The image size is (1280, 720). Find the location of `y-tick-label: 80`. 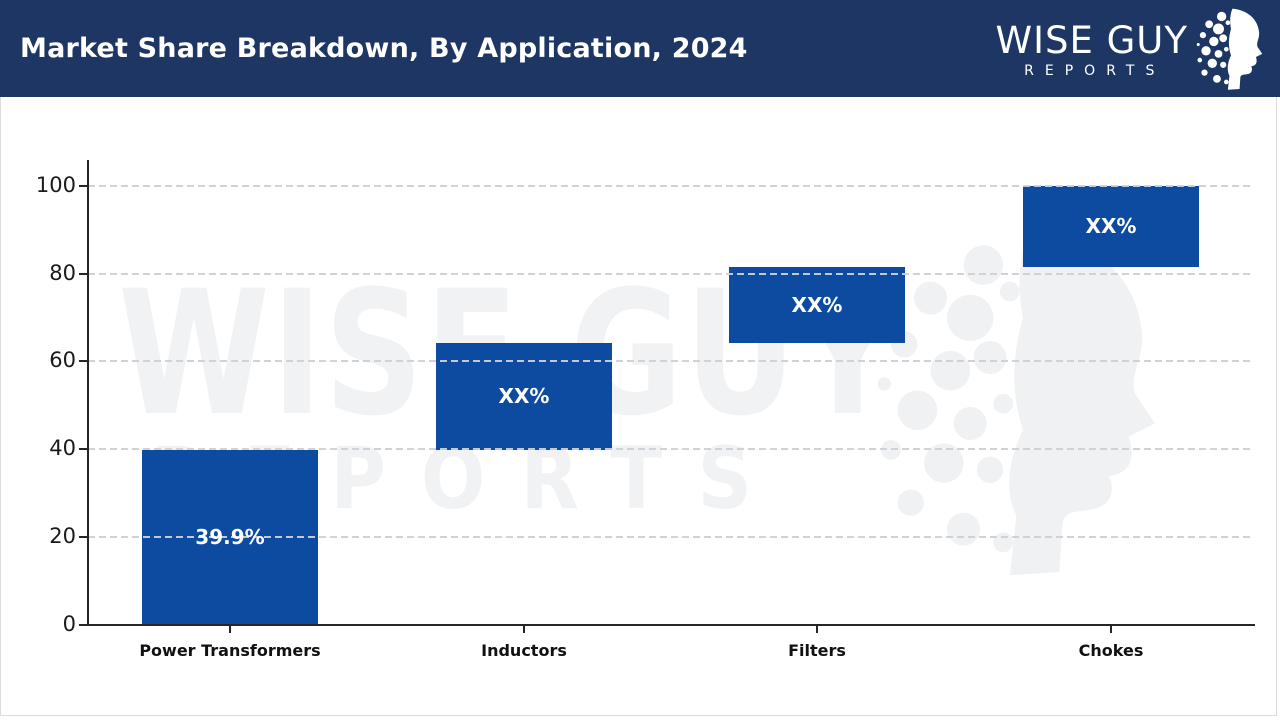

y-tick-label: 80 is located at coordinates (62, 273).